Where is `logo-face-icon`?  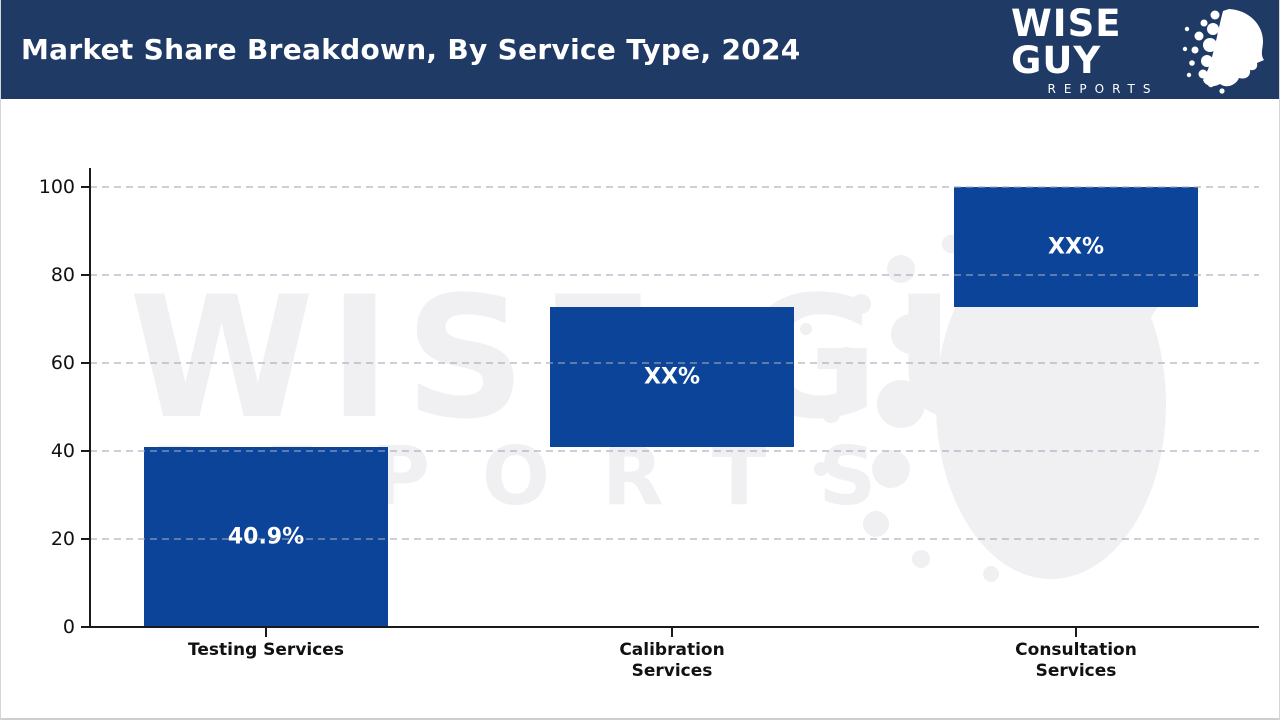
logo-face-icon is located at coordinates (1223, 51).